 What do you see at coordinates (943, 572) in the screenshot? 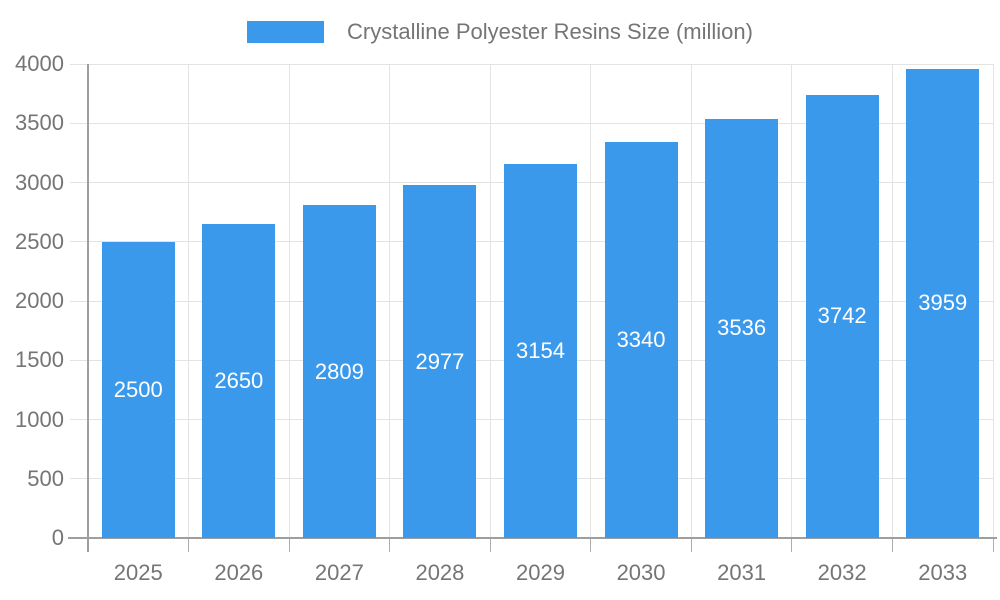
I see `x-axis-tick-label: 2033` at bounding box center [943, 572].